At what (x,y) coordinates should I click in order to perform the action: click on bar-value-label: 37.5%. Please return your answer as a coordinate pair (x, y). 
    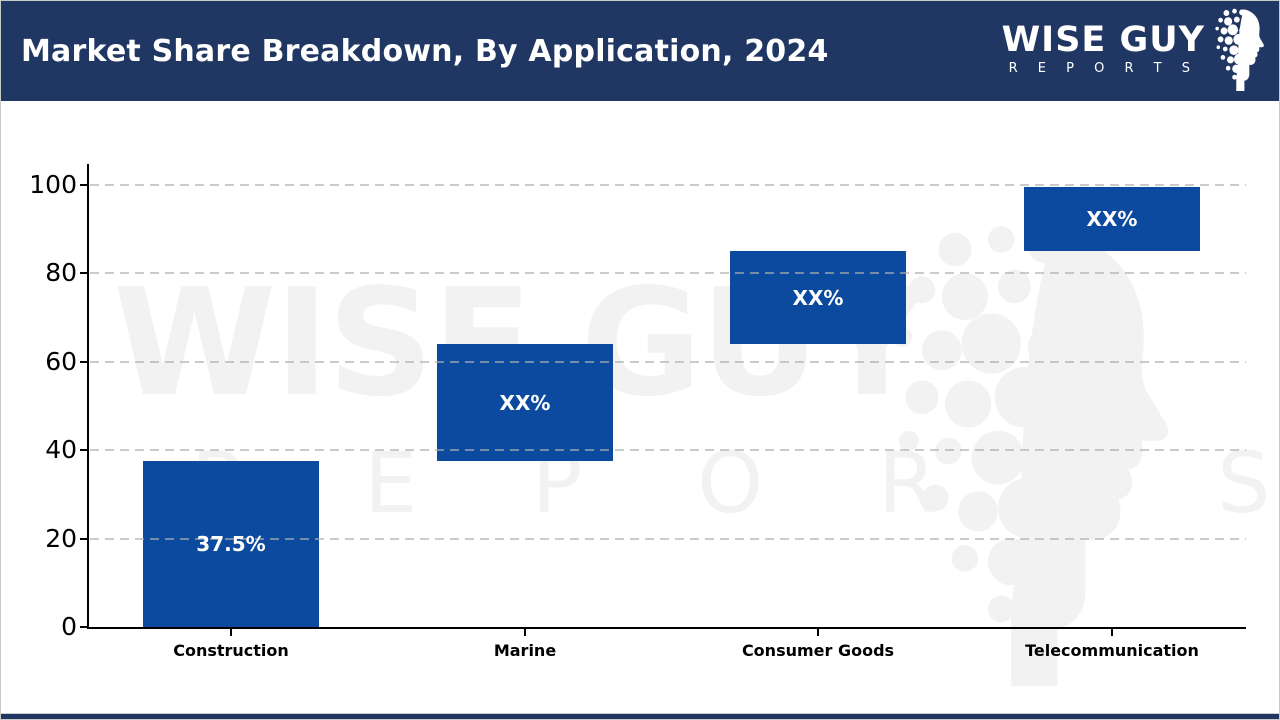
    Looking at the image, I should click on (231, 544).